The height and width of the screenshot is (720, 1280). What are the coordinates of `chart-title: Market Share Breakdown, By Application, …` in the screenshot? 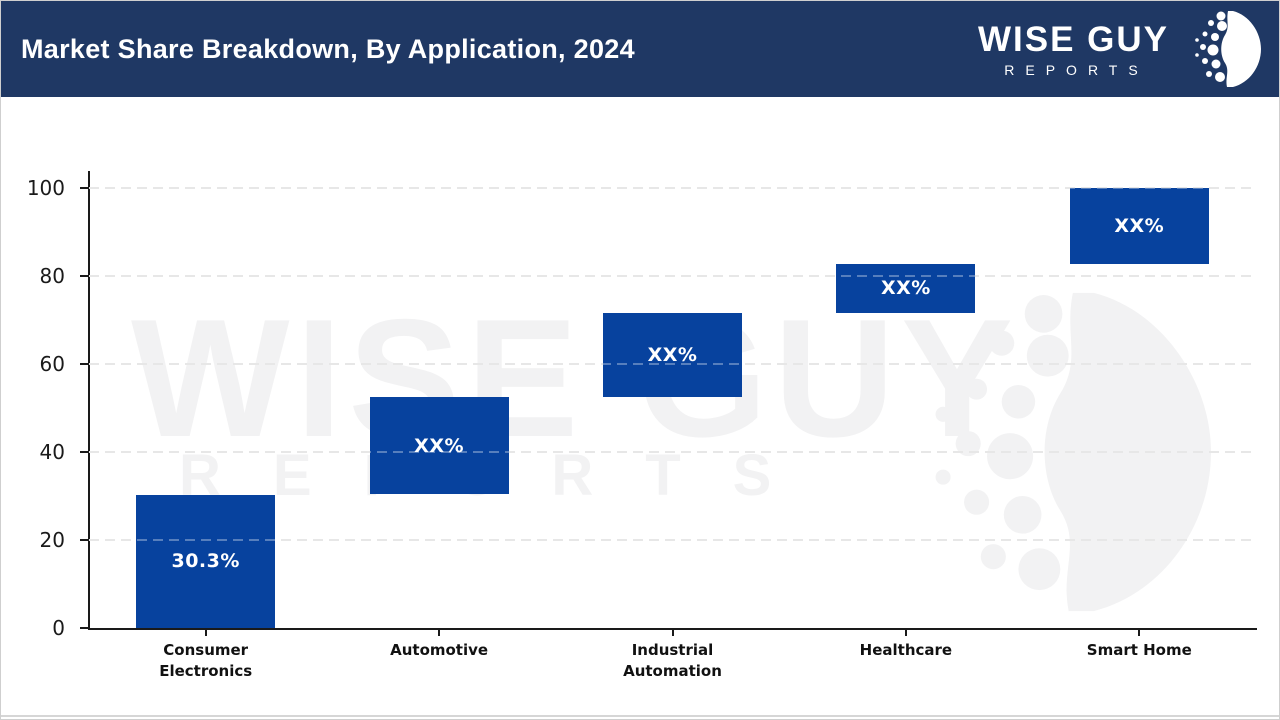 It's located at (328, 48).